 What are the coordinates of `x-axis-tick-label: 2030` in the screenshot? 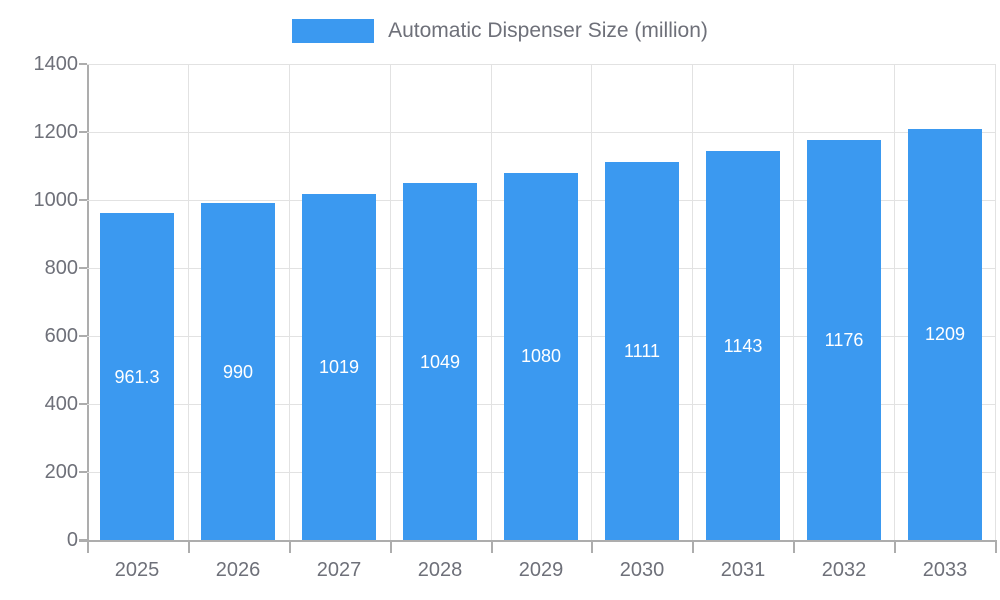 It's located at (642, 570).